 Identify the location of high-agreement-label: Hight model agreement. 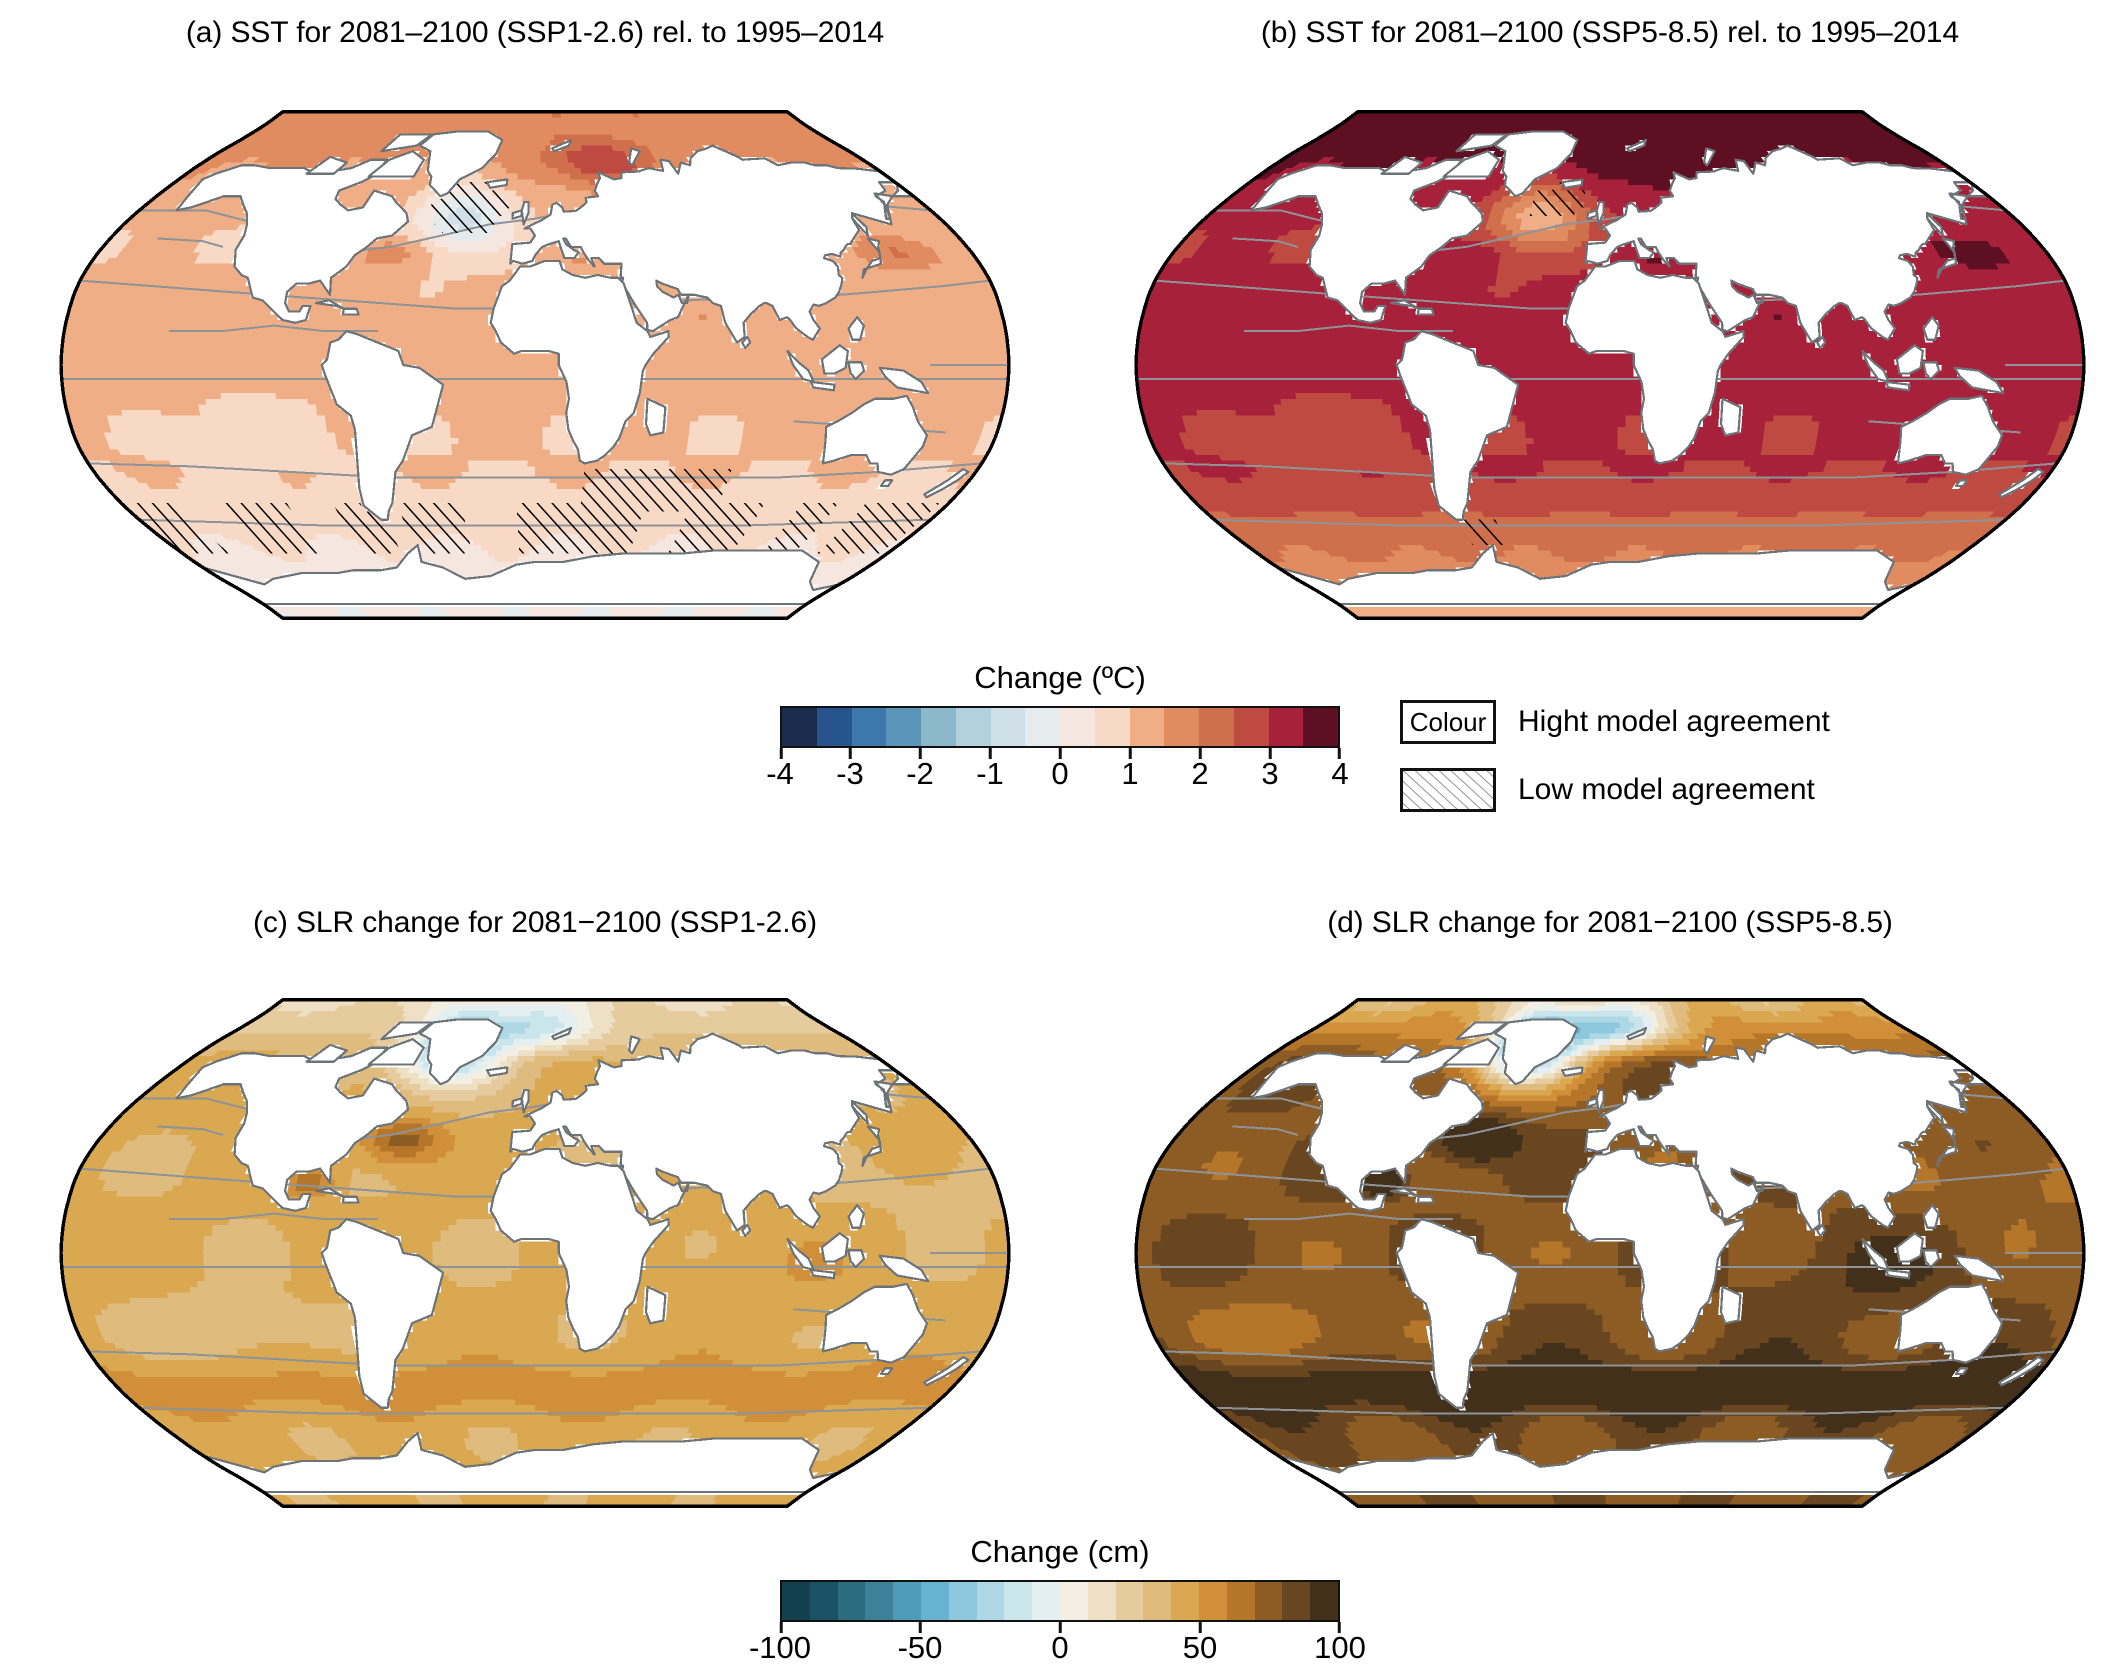
(1674, 722).